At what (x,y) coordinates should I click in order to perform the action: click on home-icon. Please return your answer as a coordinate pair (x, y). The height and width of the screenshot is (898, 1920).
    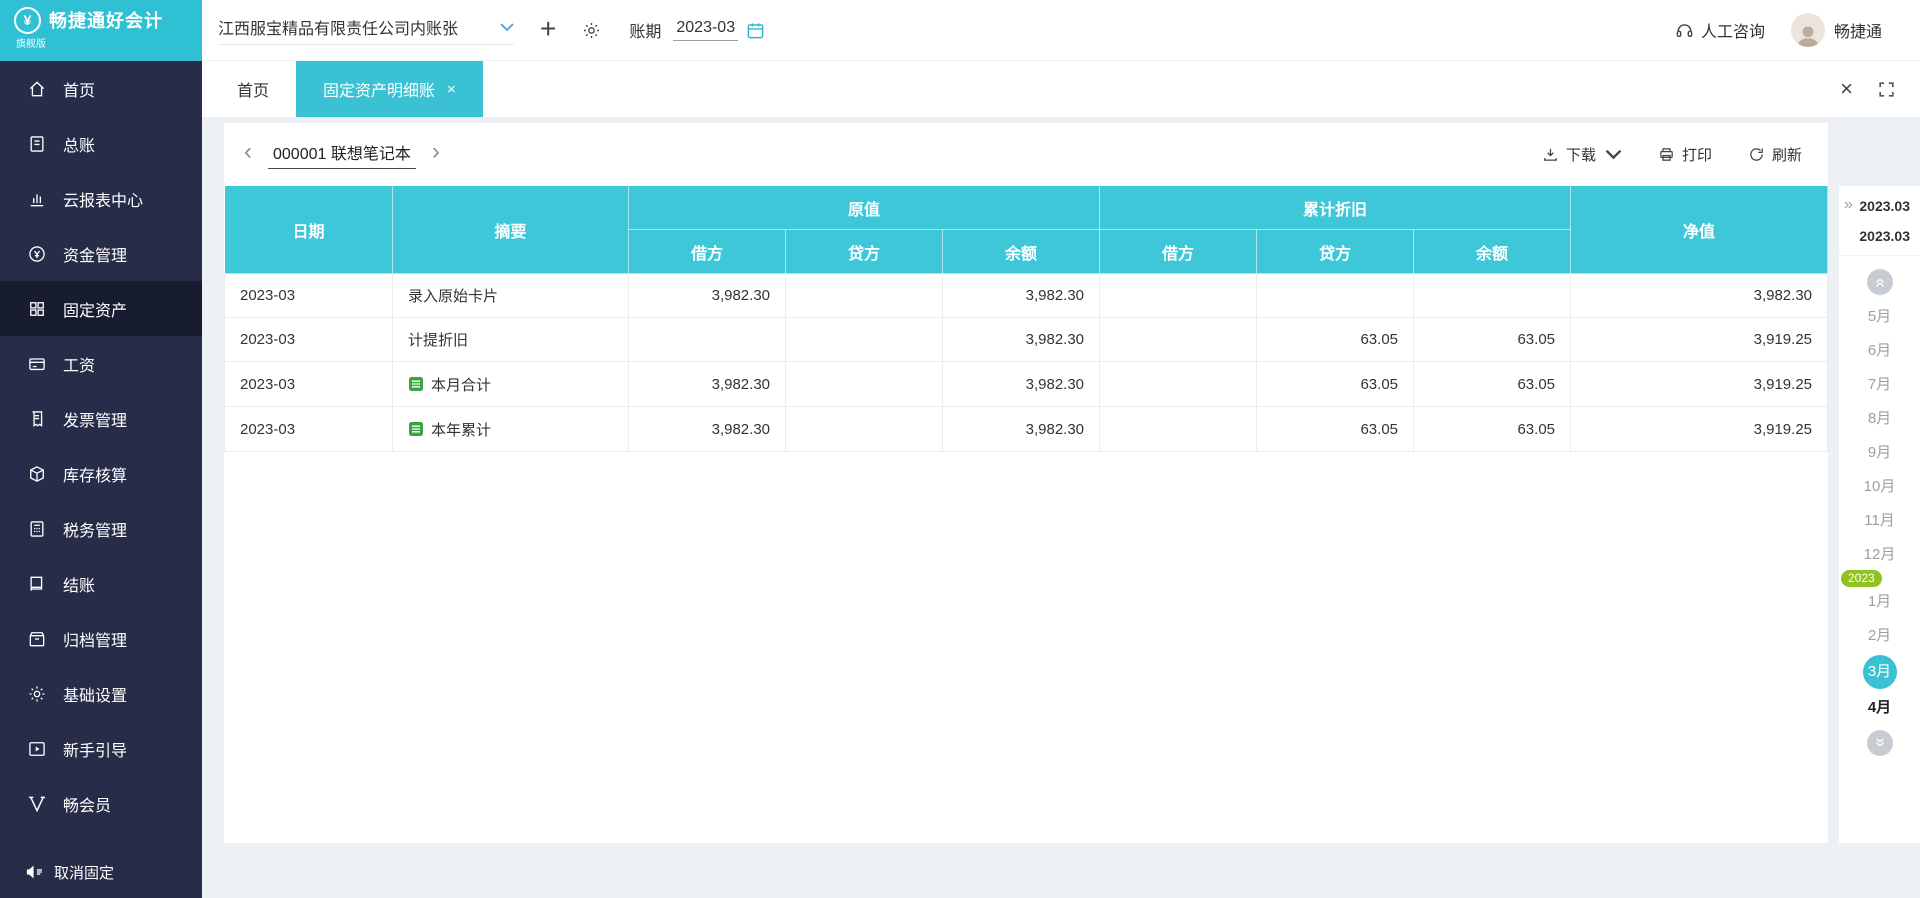
    Looking at the image, I should click on (37, 88).